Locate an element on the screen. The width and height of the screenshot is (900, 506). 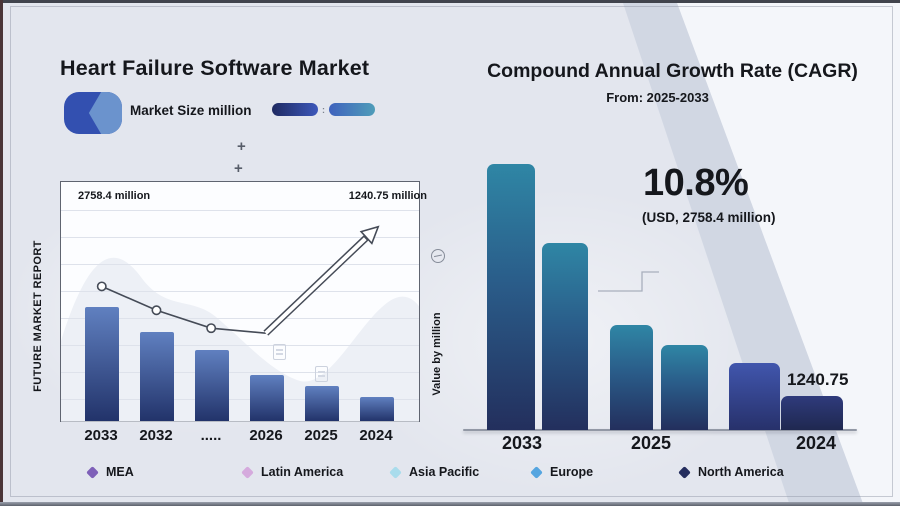
annotation-2024-value: 1240.75 million is located at coordinates (387, 196).